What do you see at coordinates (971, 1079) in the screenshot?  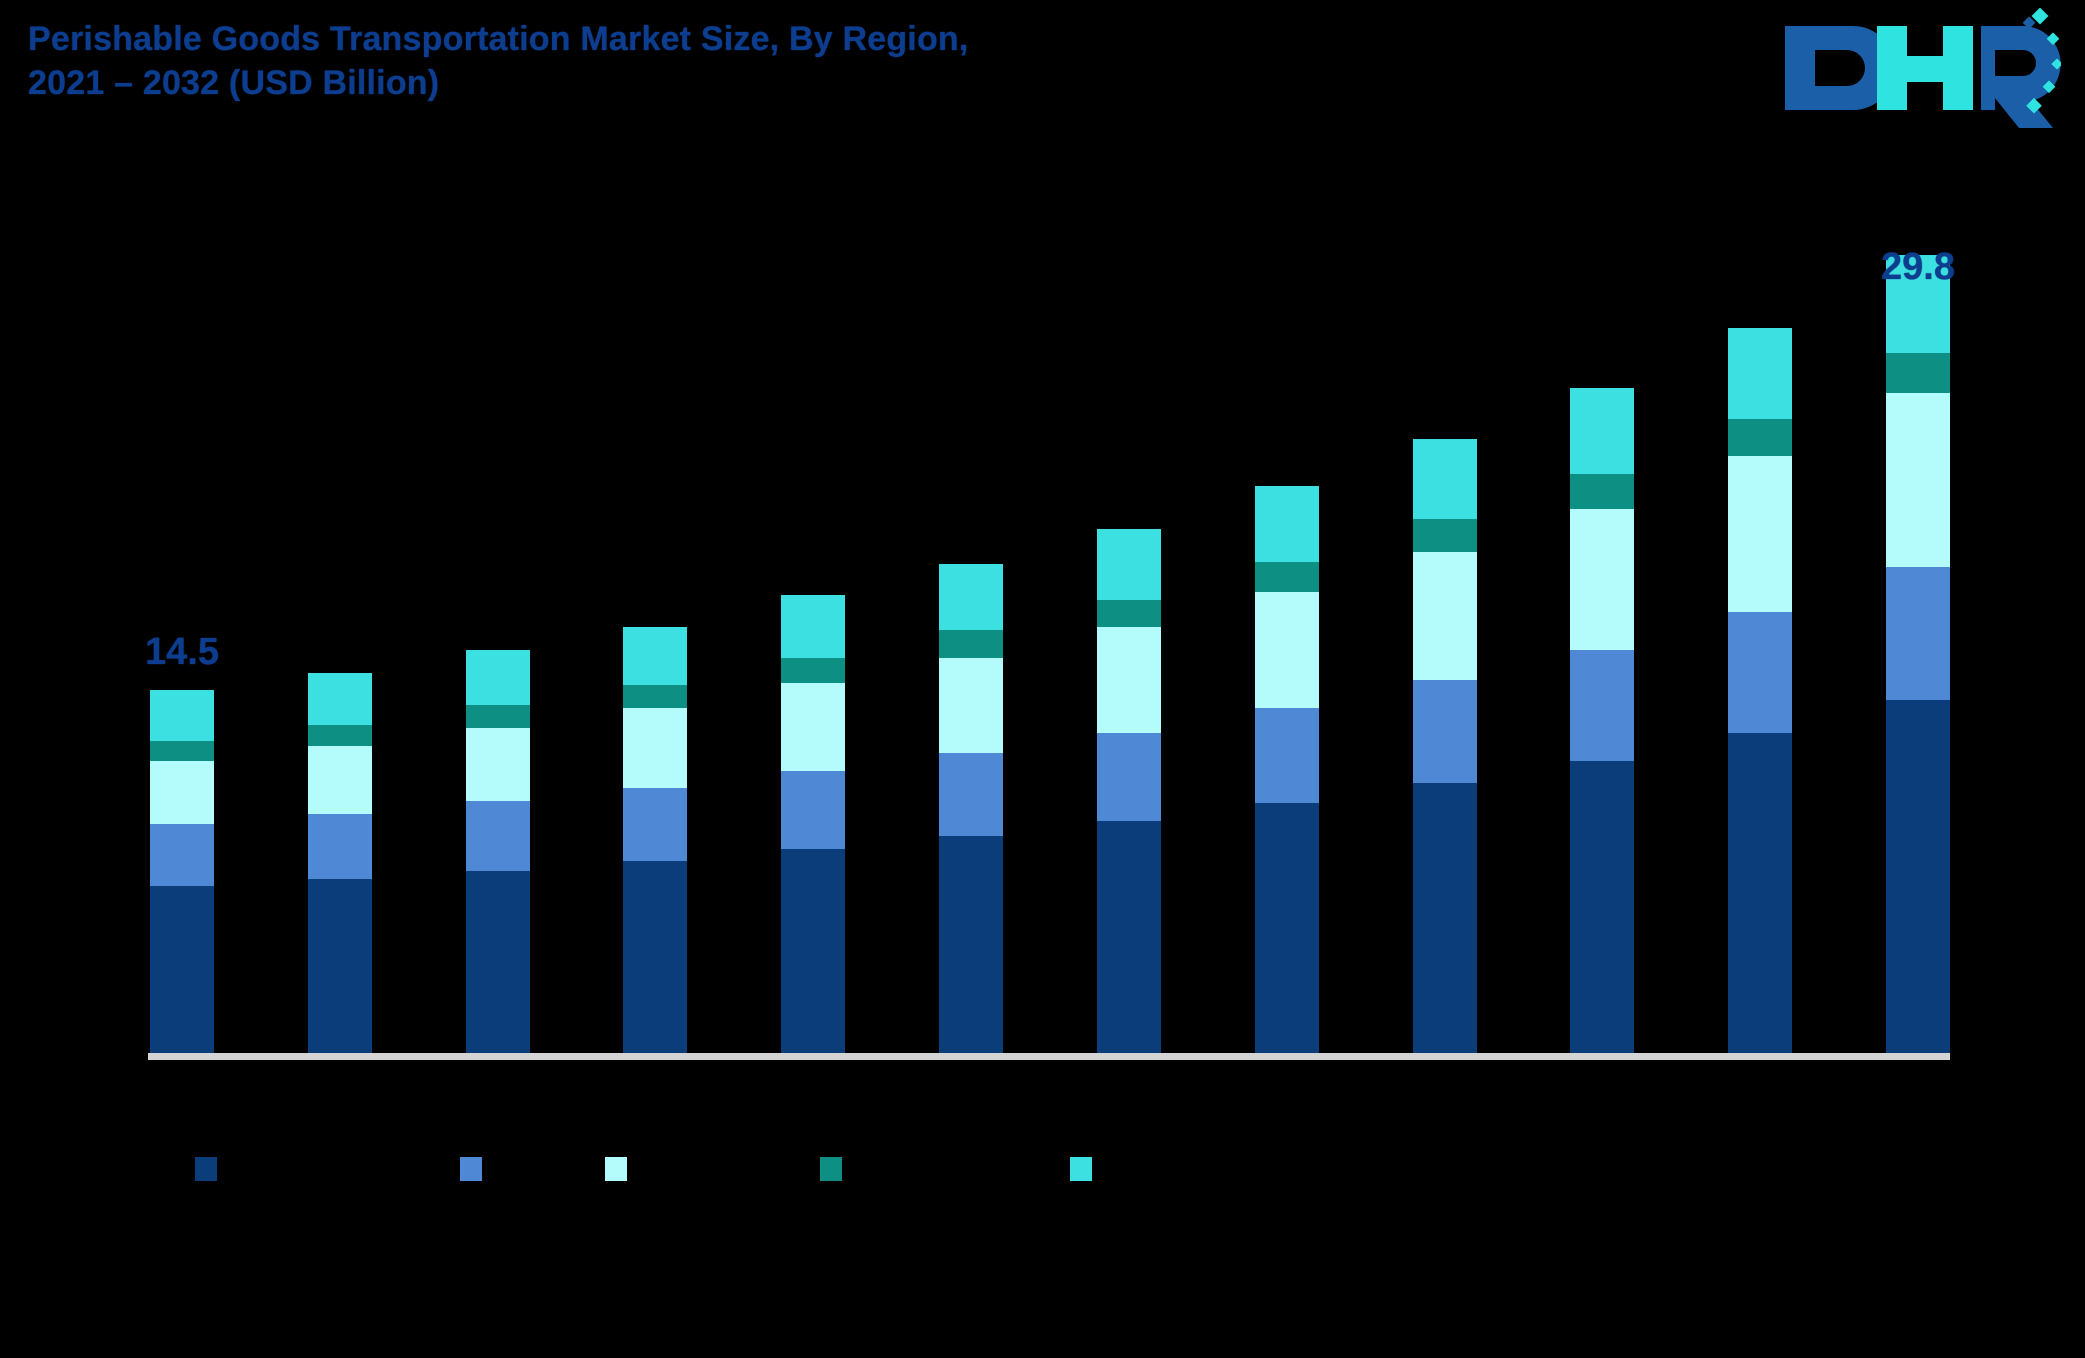 I see `x-axis-tick-label: 2026` at bounding box center [971, 1079].